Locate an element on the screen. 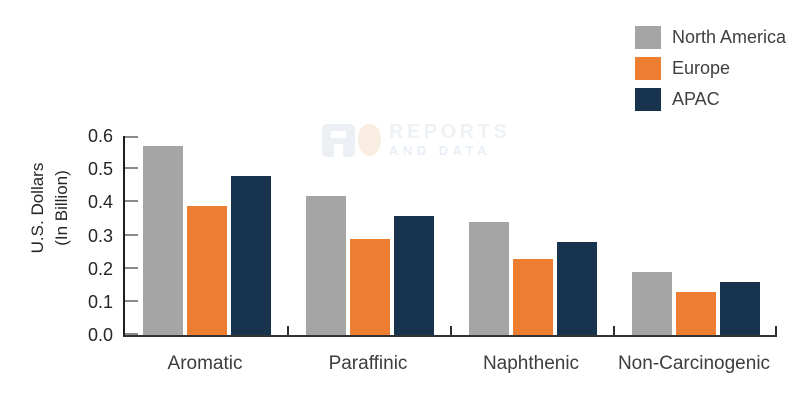  x-category-label-aromatic: Aromatic is located at coordinates (205, 363).